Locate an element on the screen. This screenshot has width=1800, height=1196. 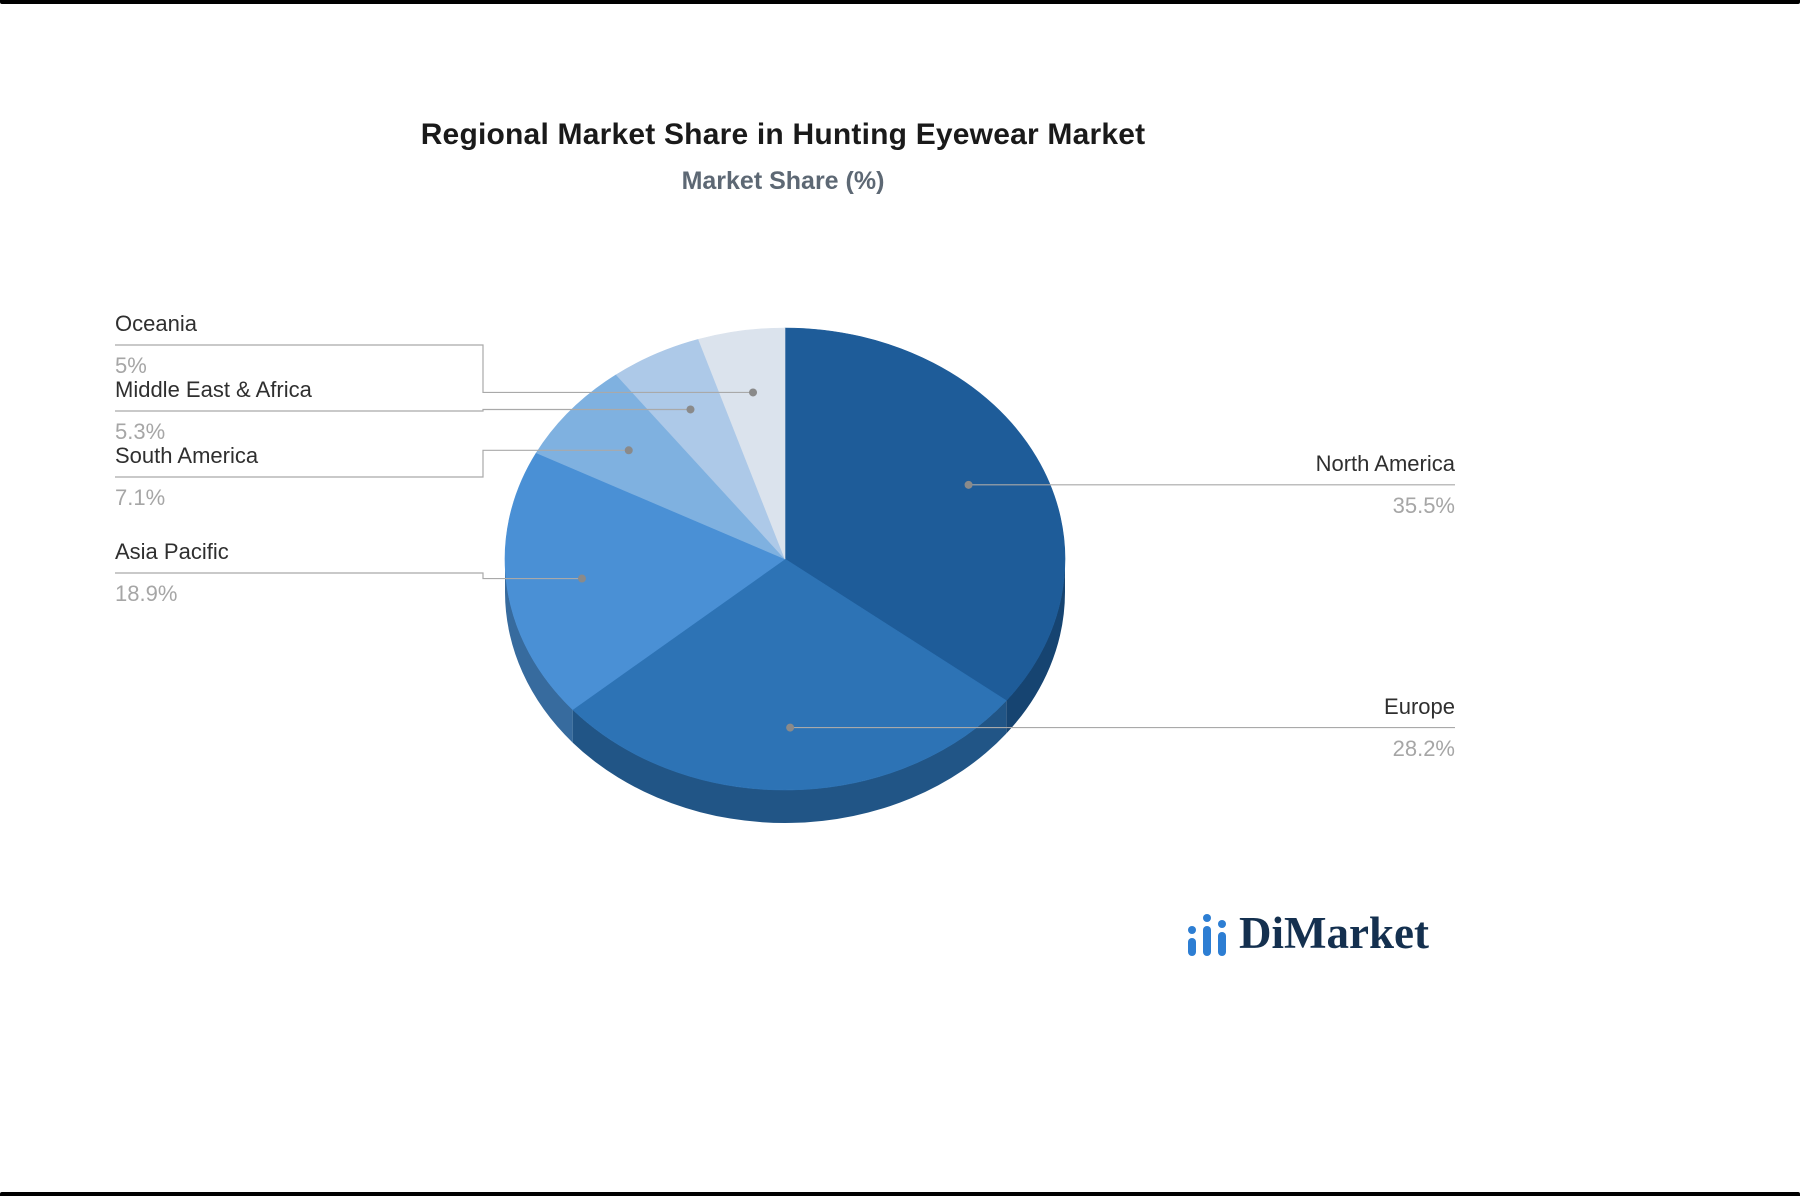
leader-line-asia-pacific is located at coordinates (348, 576).